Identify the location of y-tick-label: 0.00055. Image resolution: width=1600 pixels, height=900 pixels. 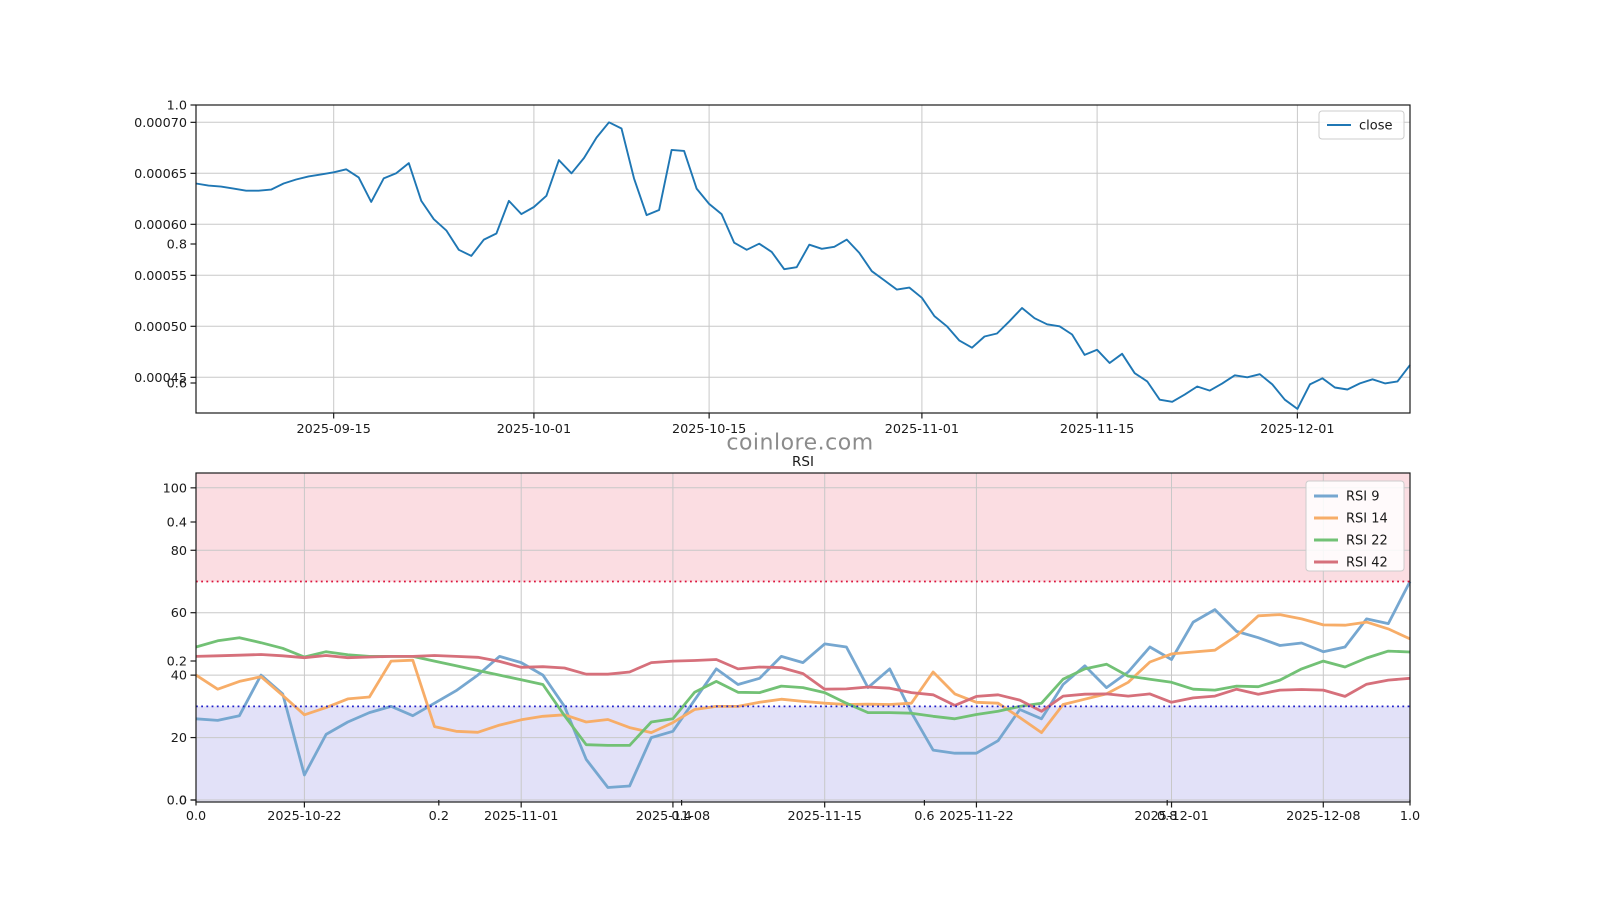
(160, 276).